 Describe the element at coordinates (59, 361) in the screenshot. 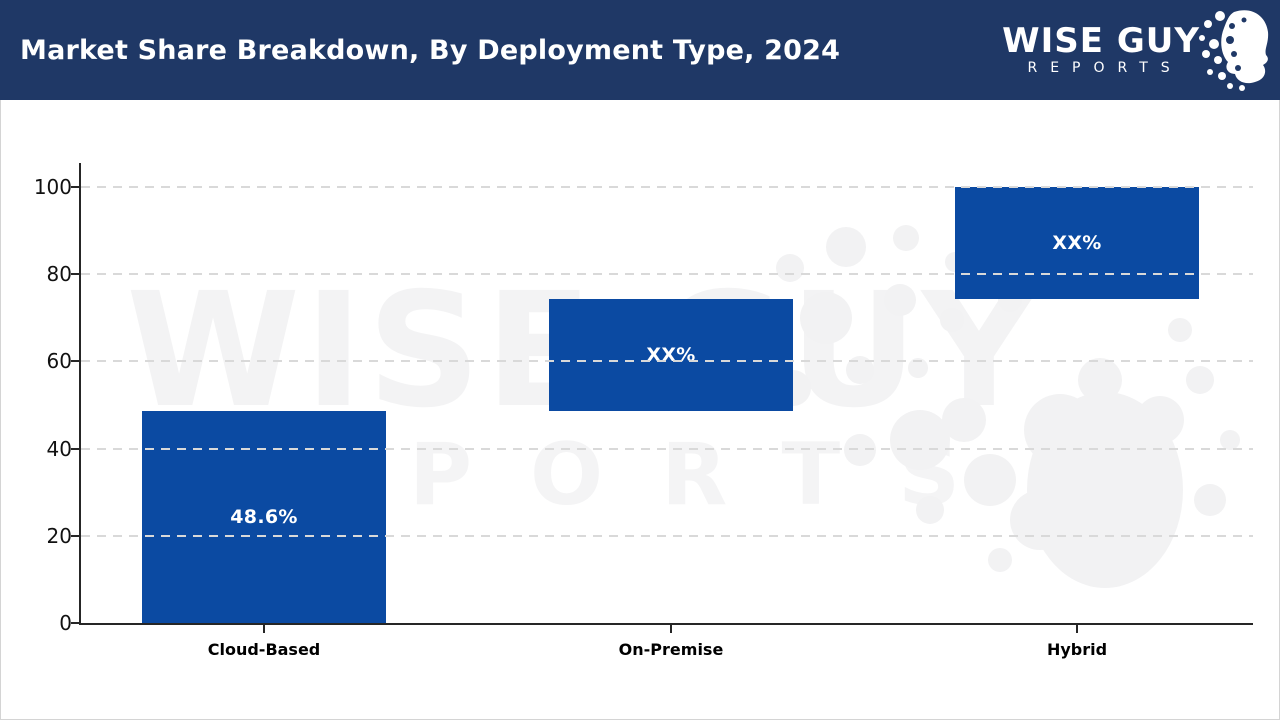

I see `y-tick-label: 60` at that location.